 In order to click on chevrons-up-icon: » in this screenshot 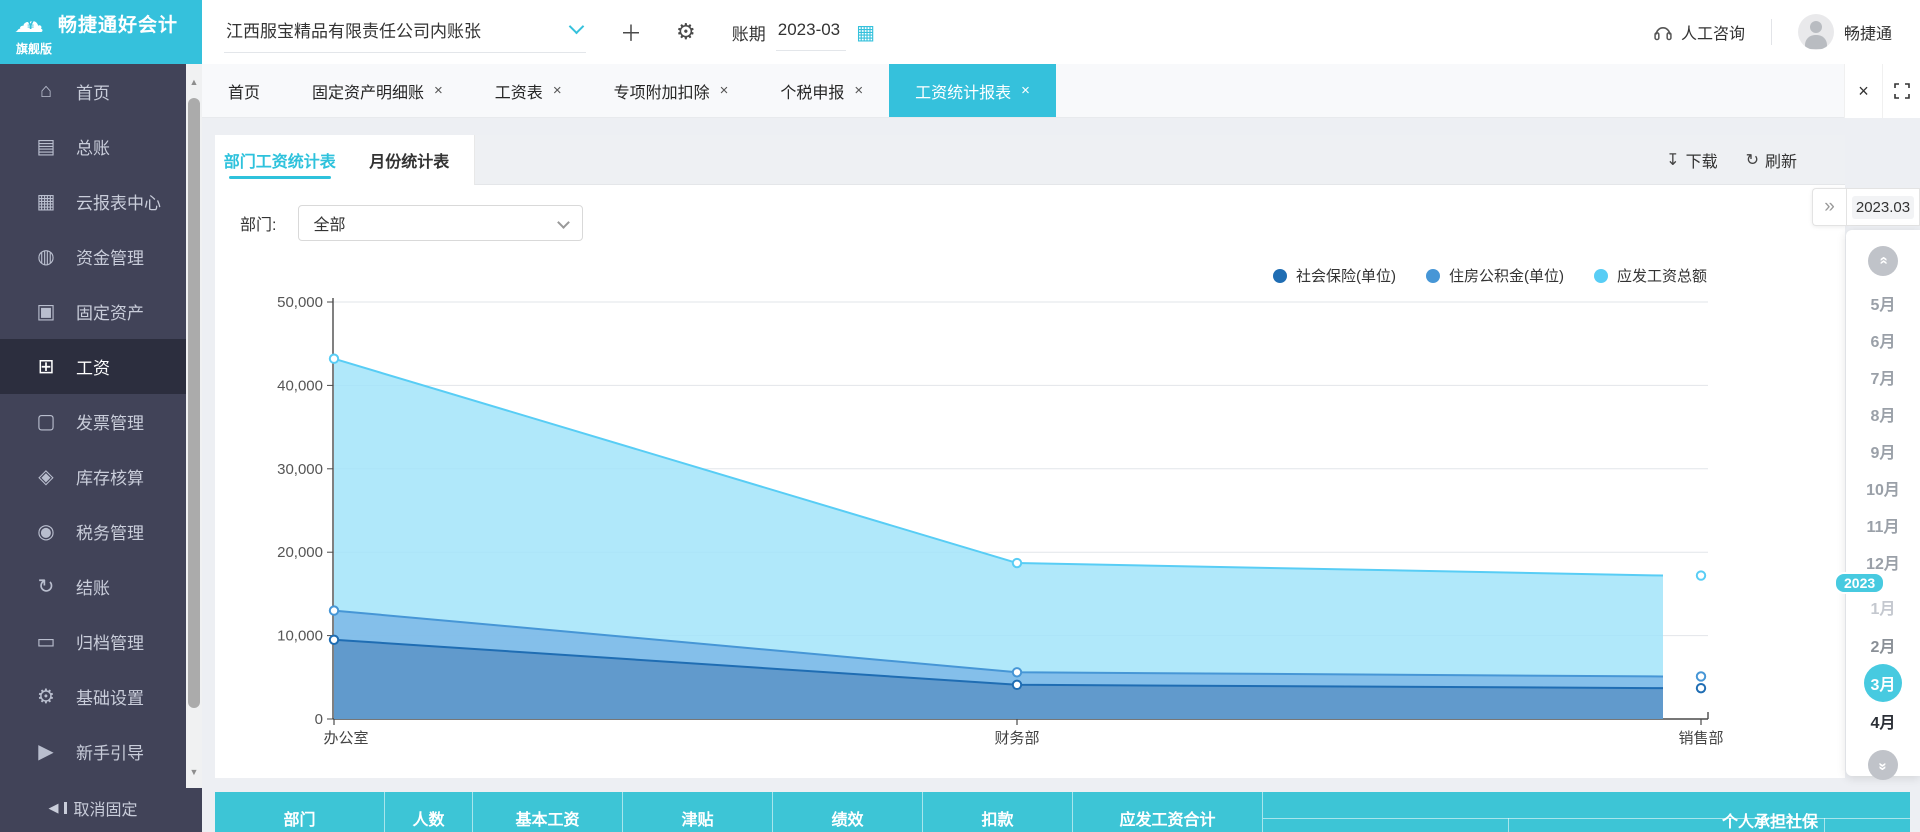, I will do `click(1883, 261)`.